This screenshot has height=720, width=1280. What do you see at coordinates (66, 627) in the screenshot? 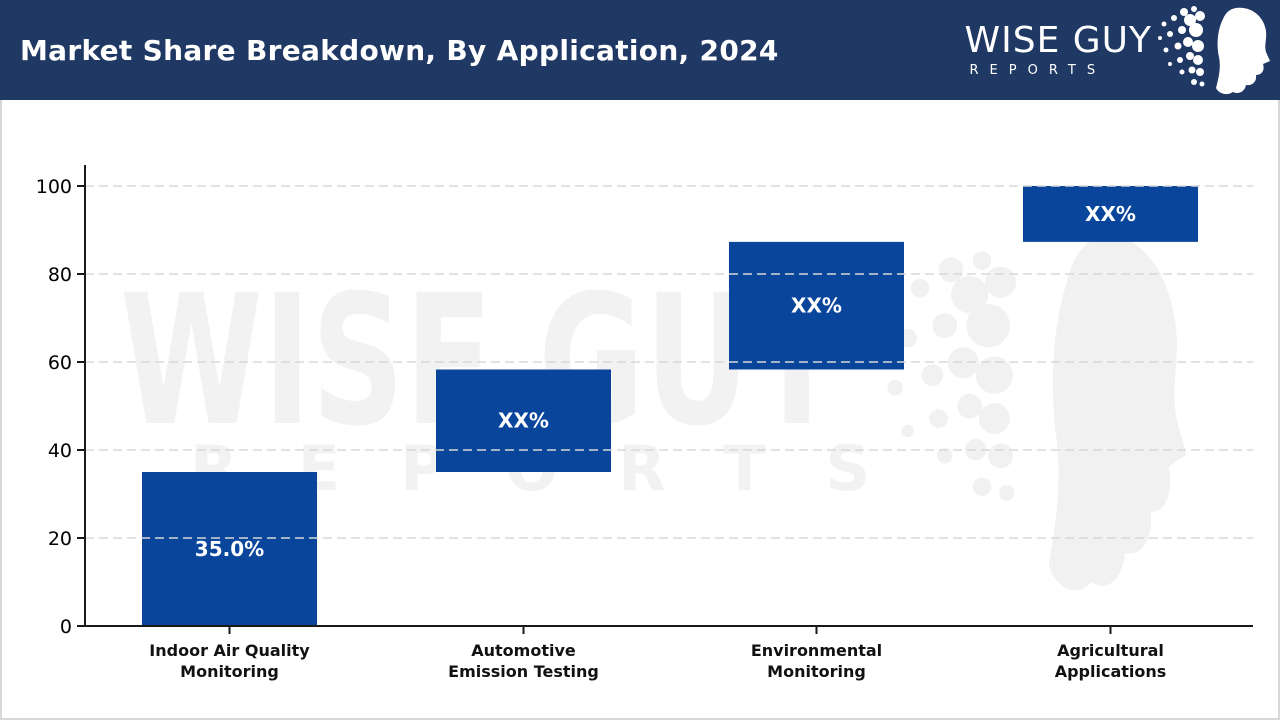
I see `y-tick-label: 0` at bounding box center [66, 627].